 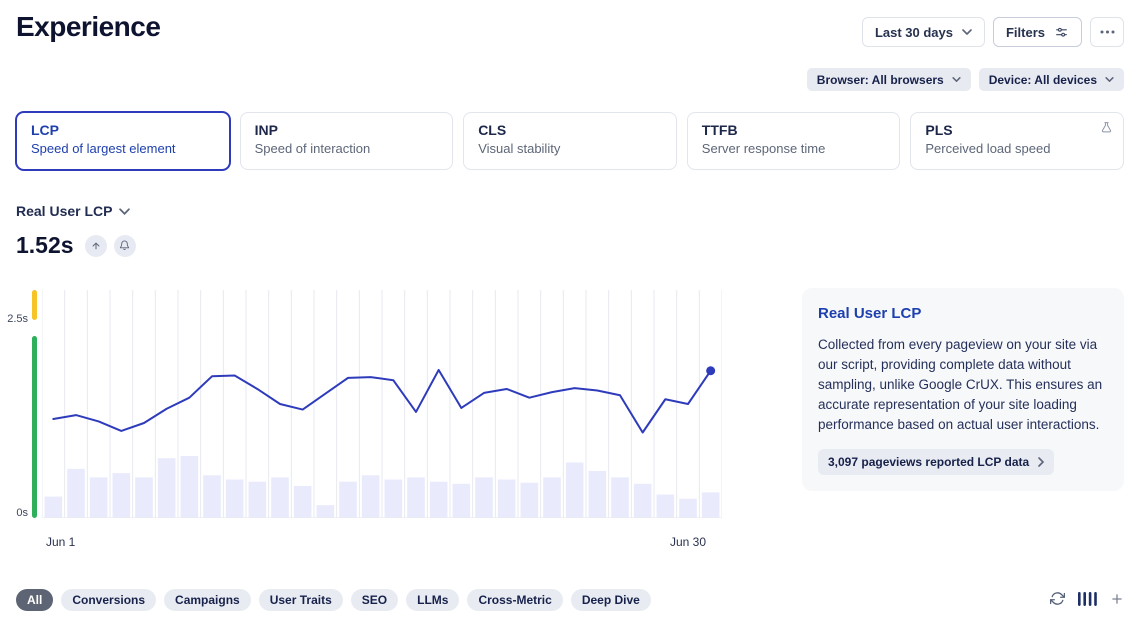 What do you see at coordinates (988, 148) in the screenshot?
I see `metric-desc: Perceived load speed` at bounding box center [988, 148].